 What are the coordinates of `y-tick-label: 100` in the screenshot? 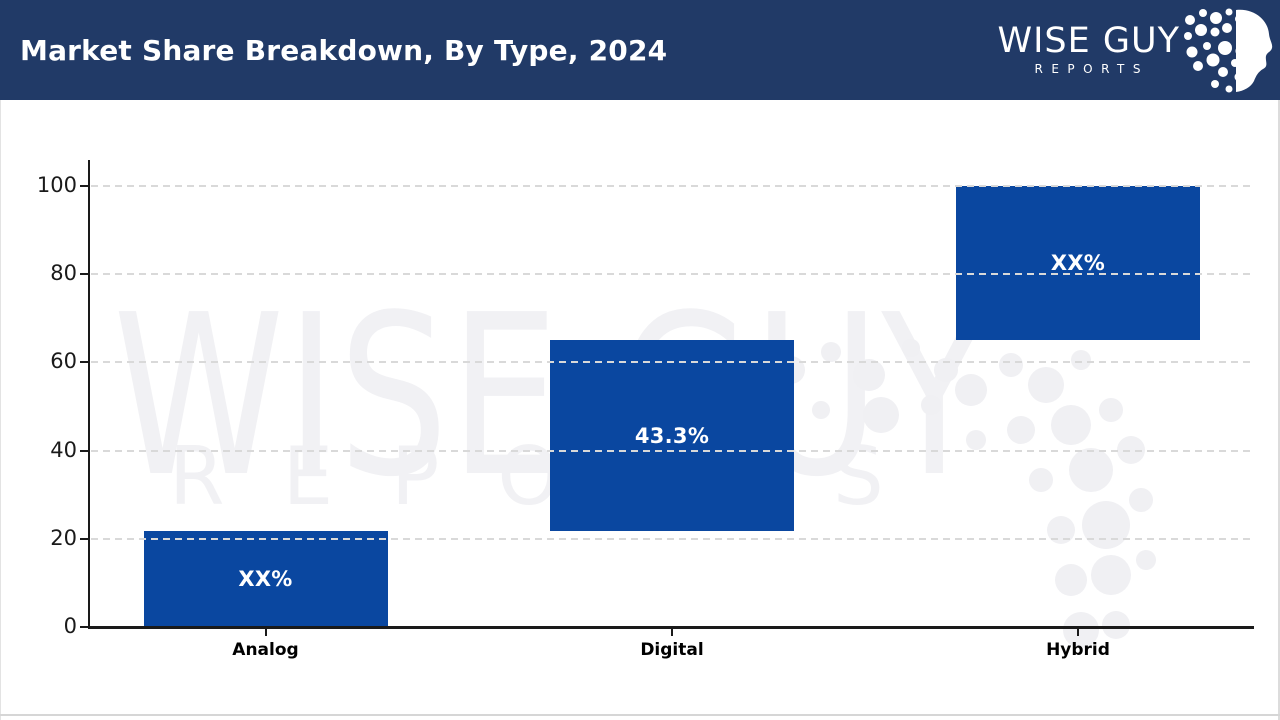 It's located at (56, 185).